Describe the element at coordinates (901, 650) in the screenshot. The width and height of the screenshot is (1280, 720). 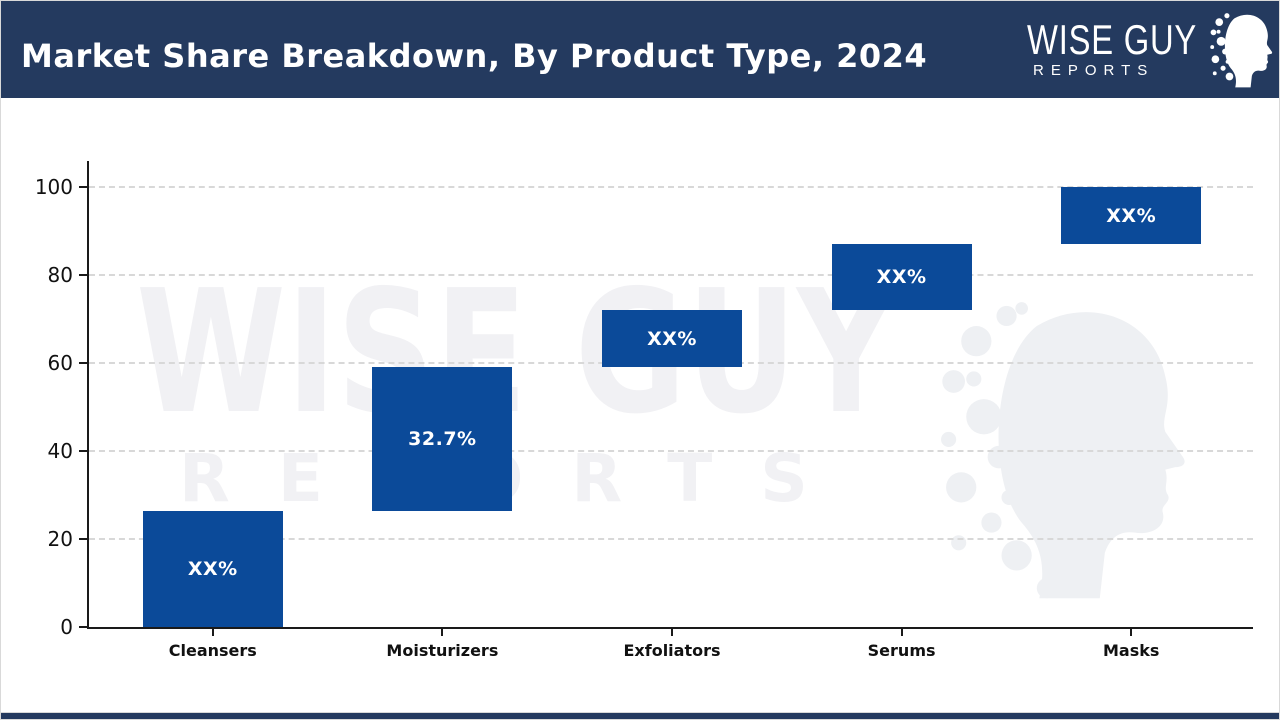
I see `x-tick-label-serums: Serums` at that location.